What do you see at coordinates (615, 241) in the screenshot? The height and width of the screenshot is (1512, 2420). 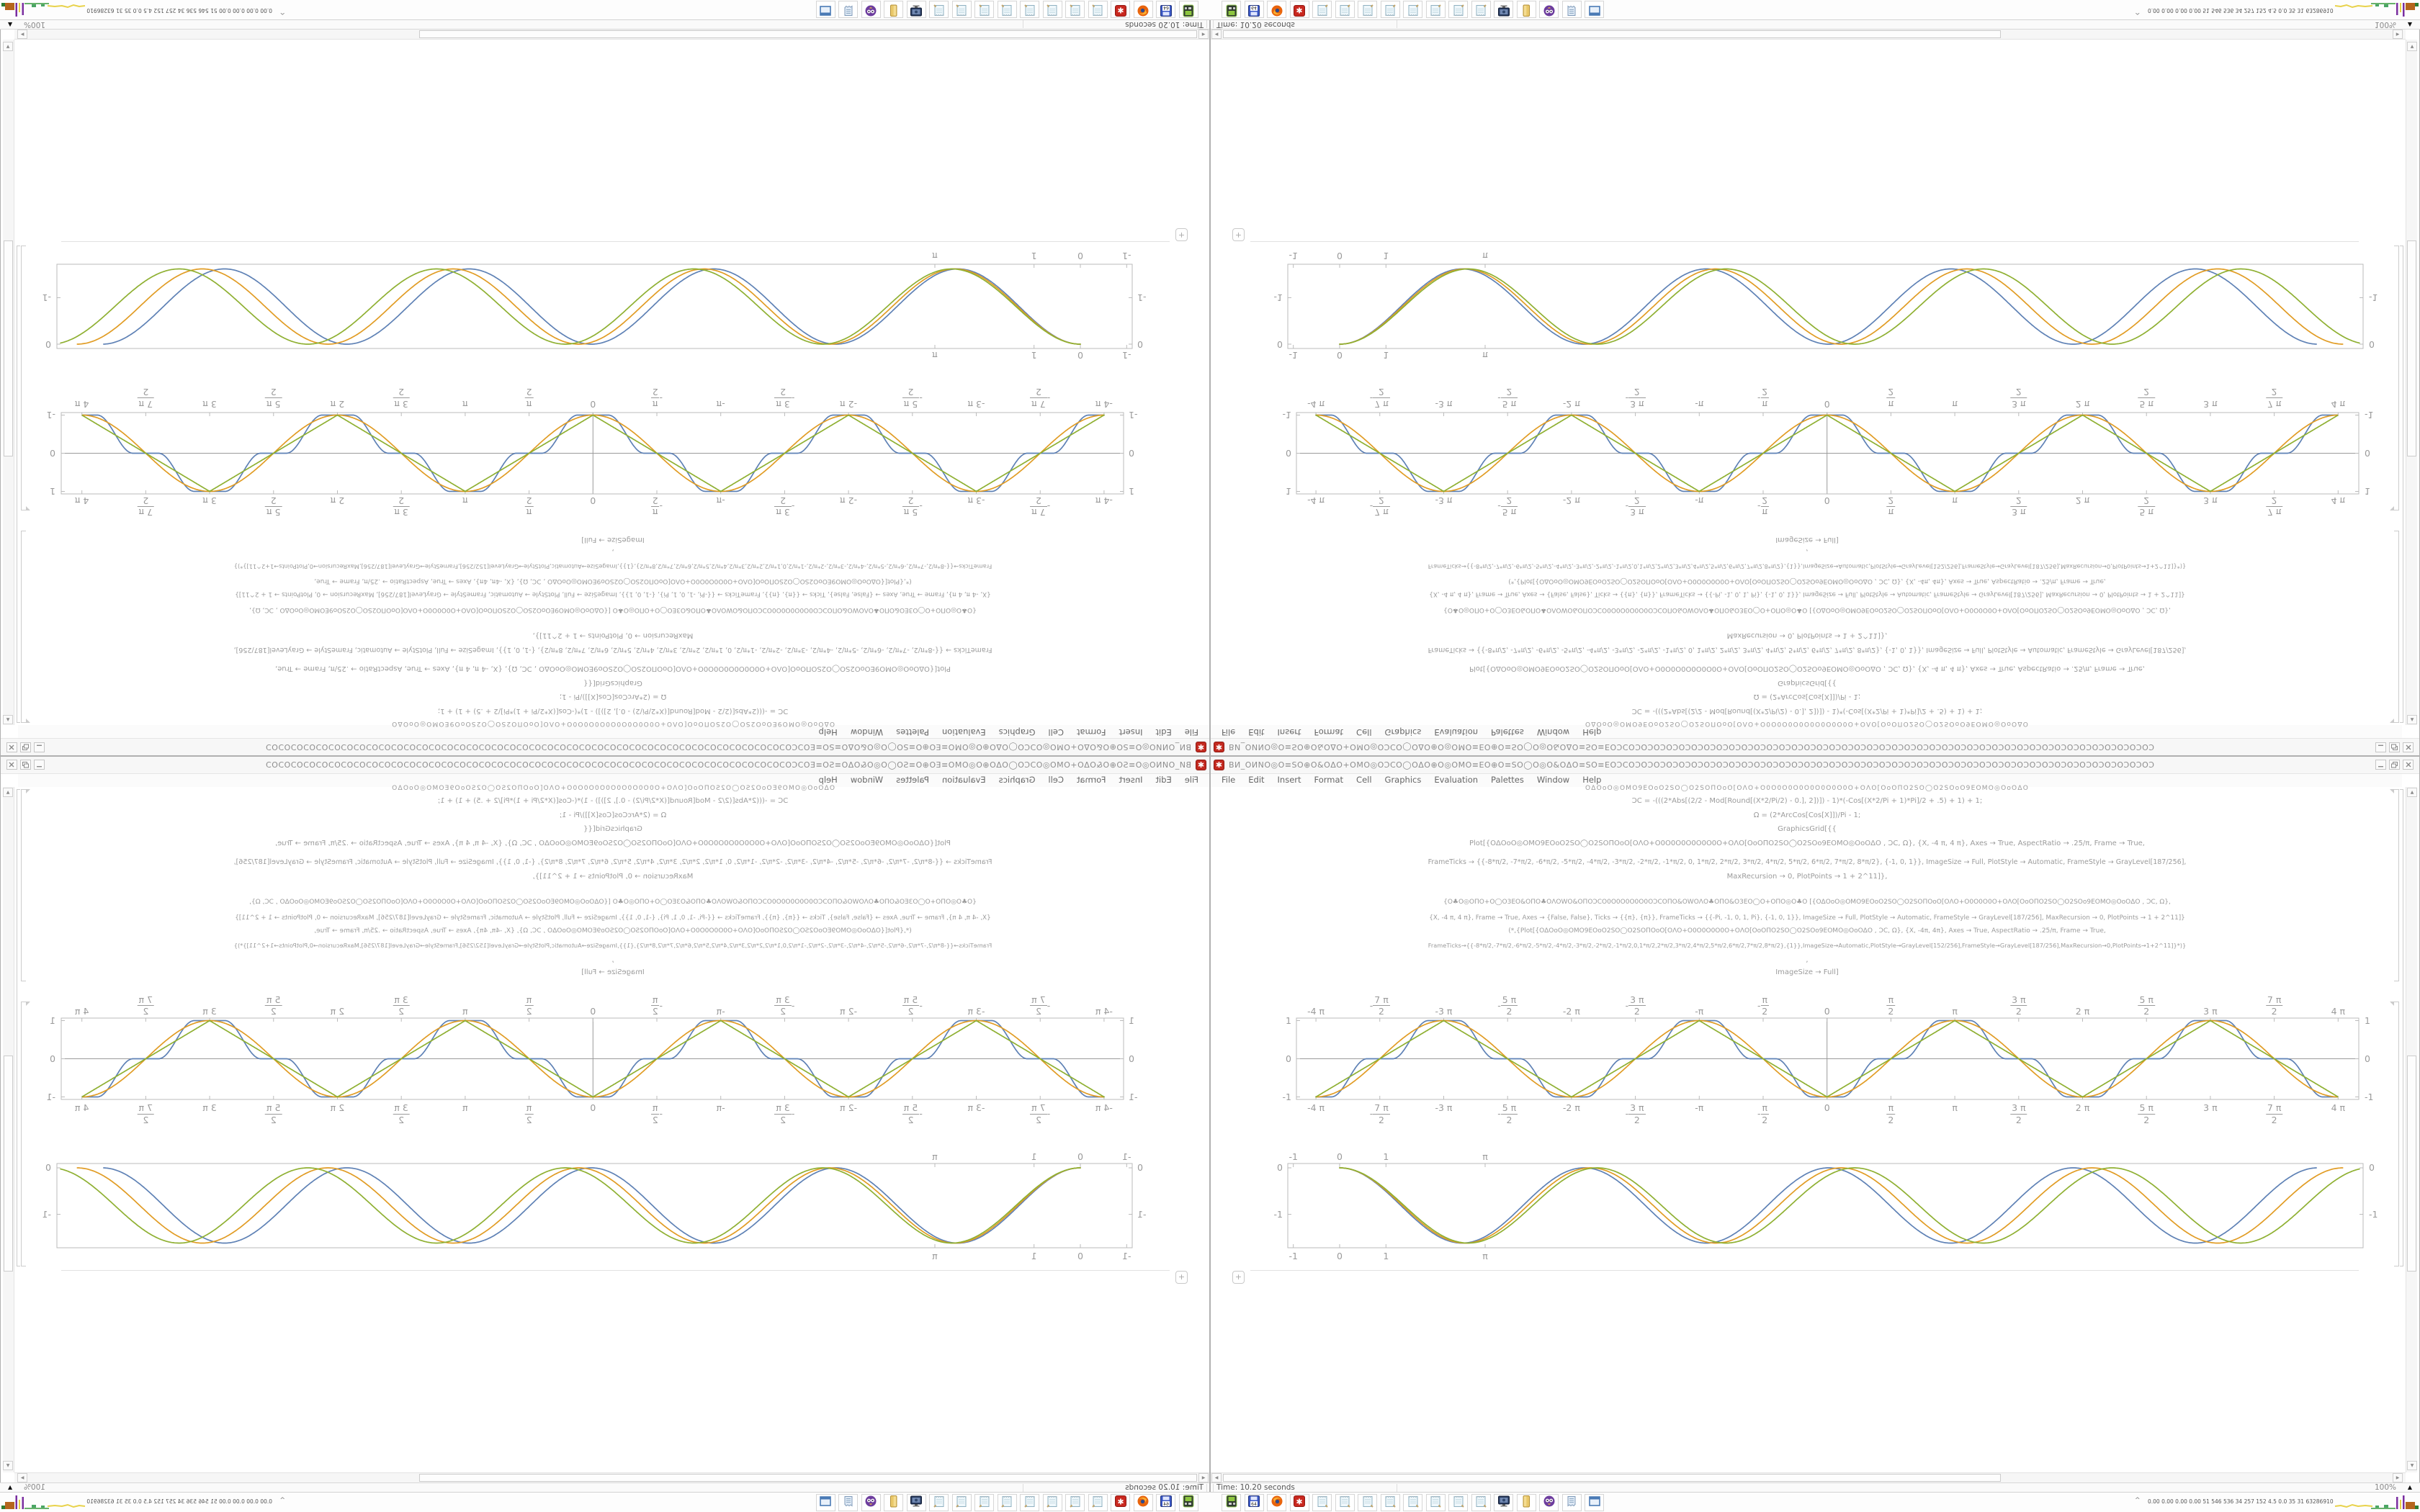 I see `cell-insertion-line` at bounding box center [615, 241].